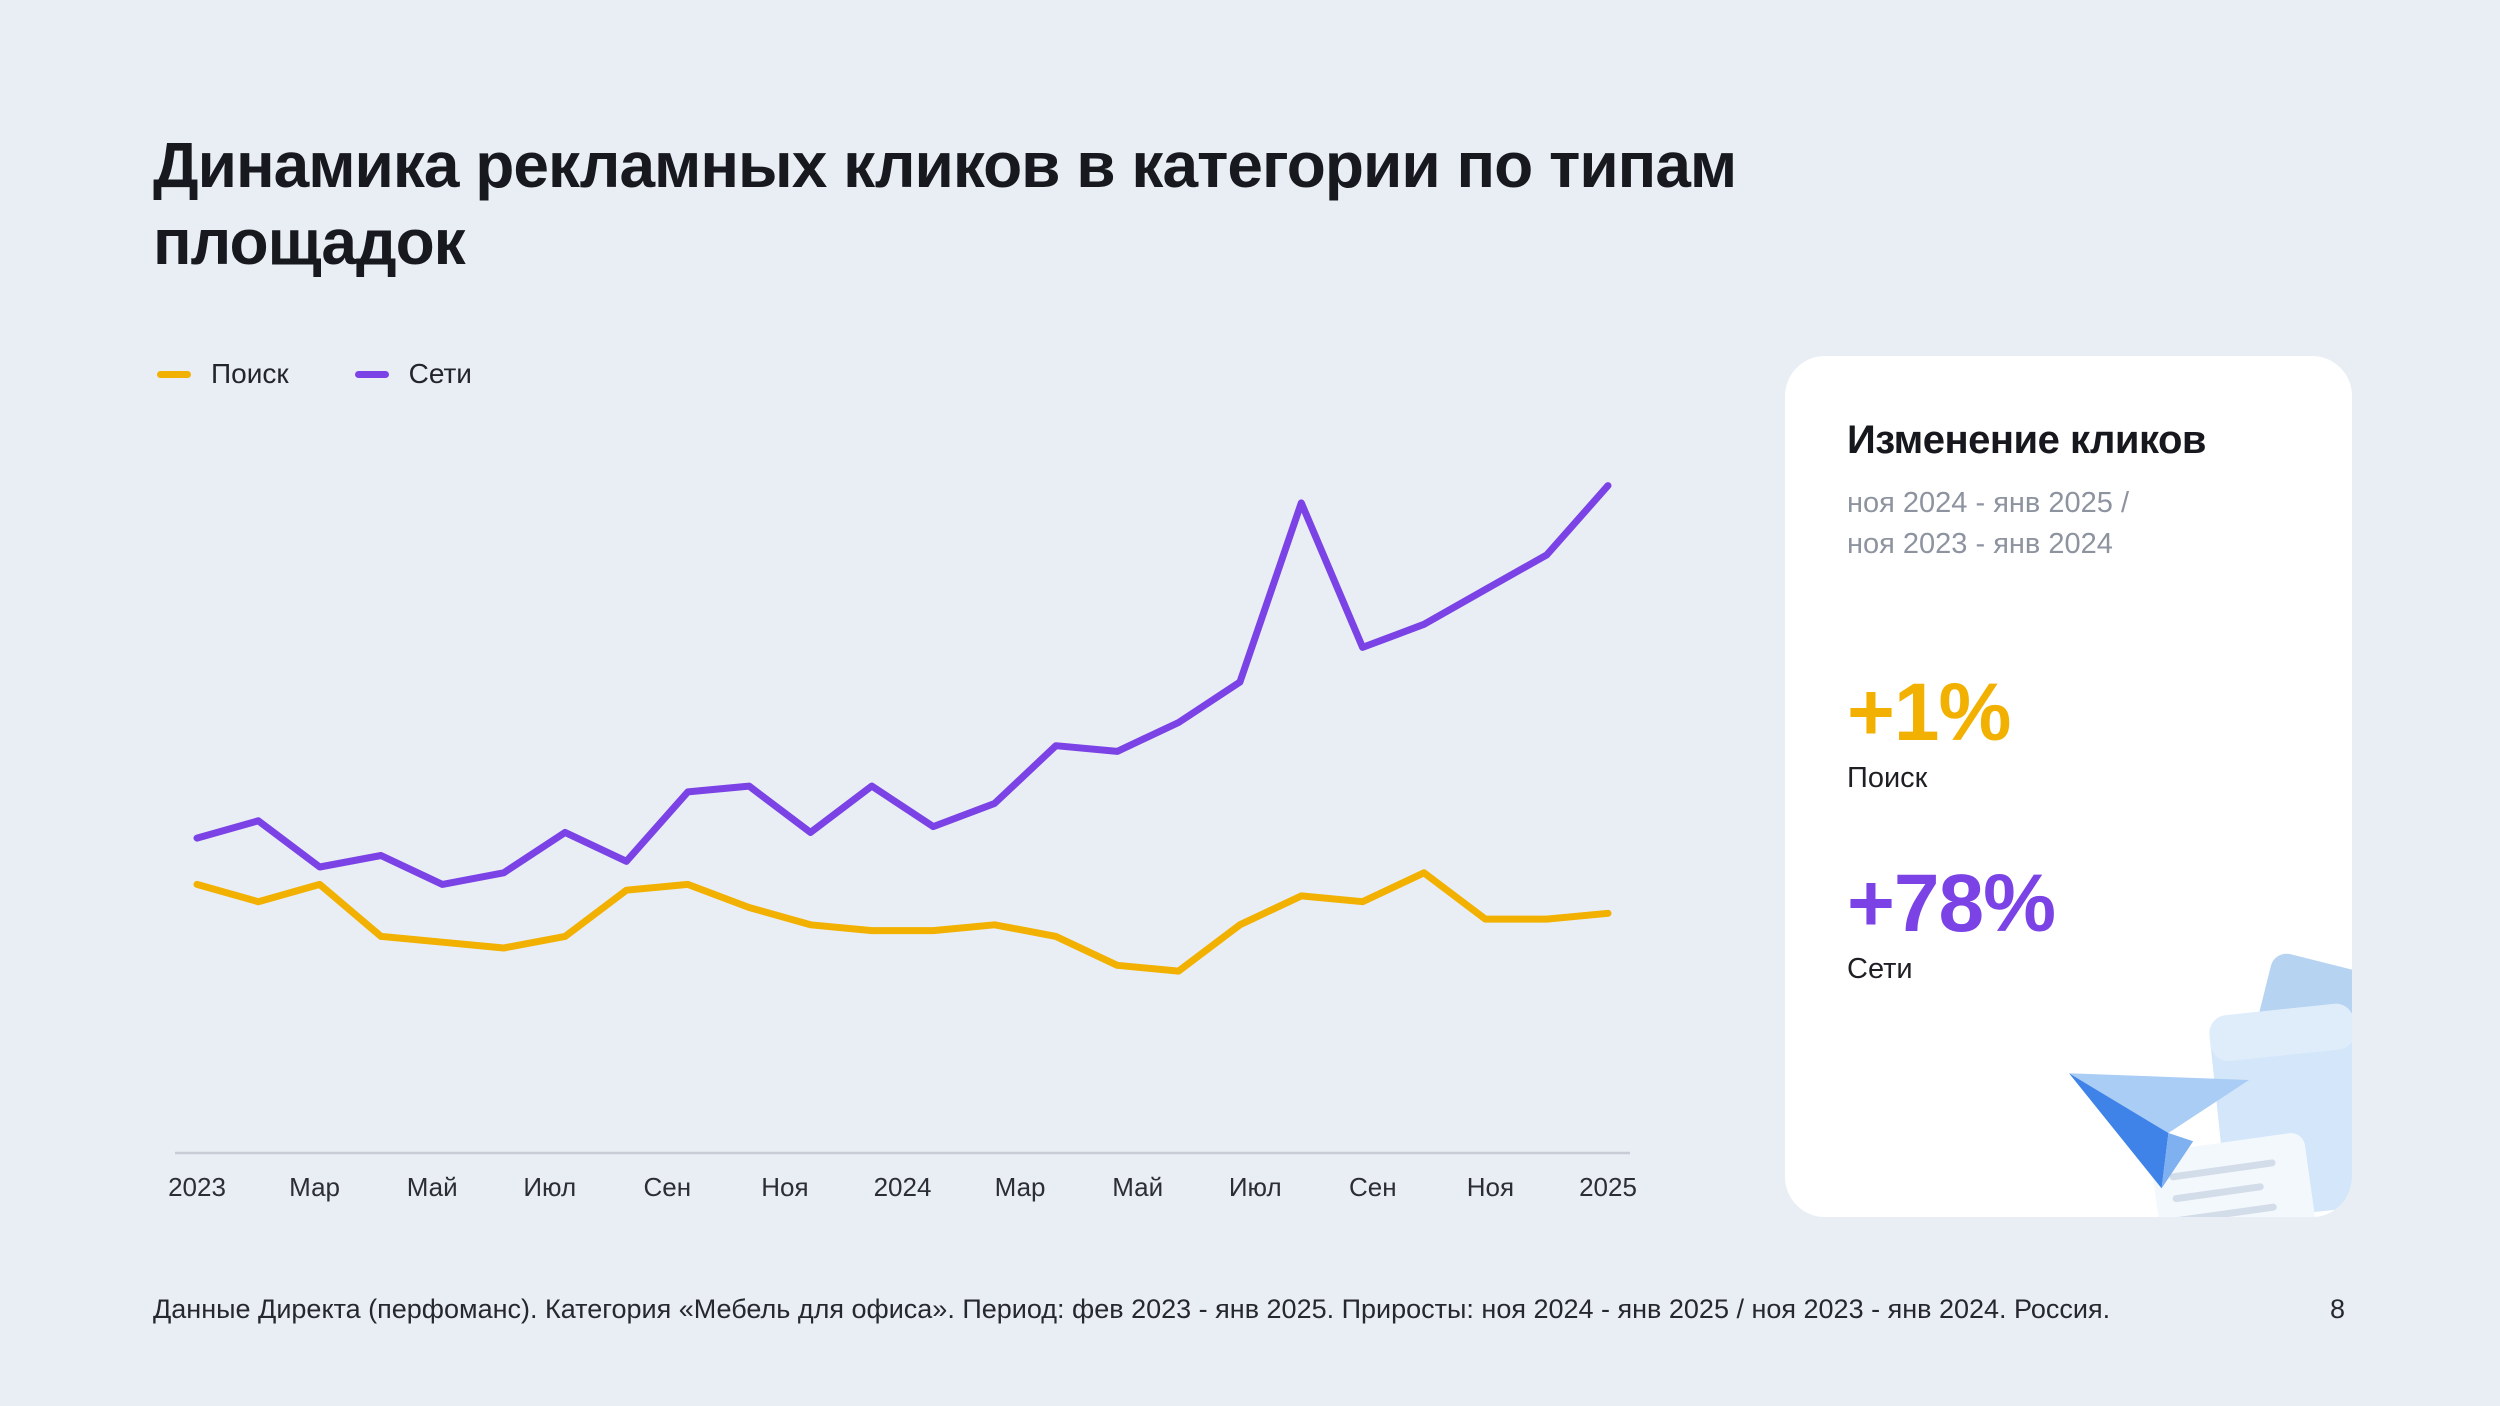 The image size is (2500, 1406). What do you see at coordinates (197, 1187) in the screenshot?
I see `x-tick-label: 2023` at bounding box center [197, 1187].